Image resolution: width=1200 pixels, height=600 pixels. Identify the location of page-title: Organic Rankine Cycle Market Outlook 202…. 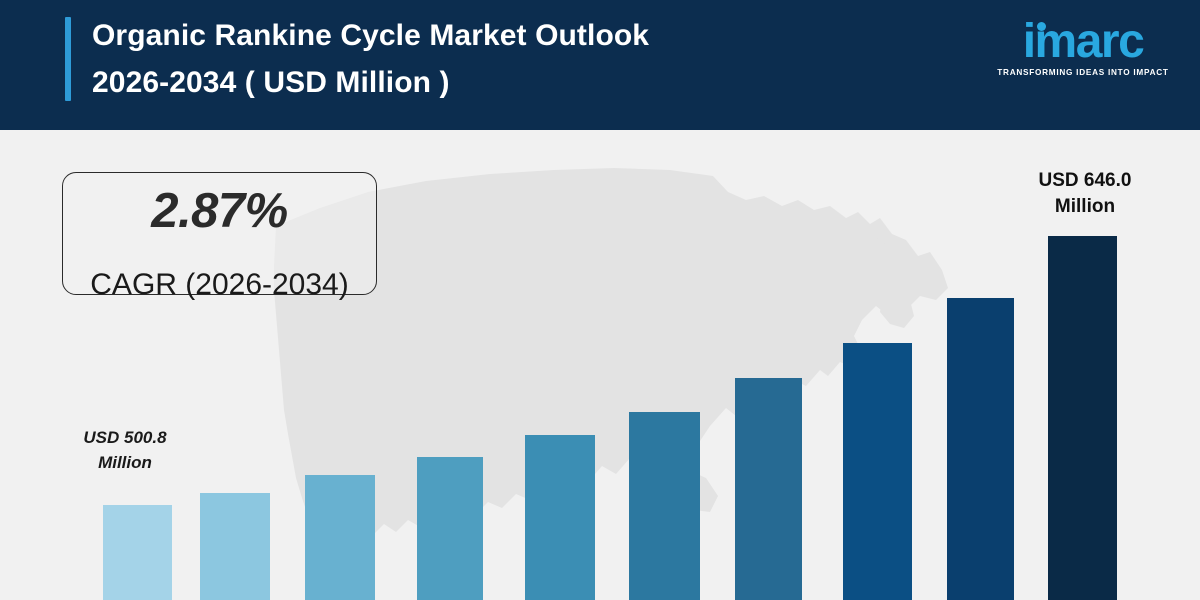
(517, 59).